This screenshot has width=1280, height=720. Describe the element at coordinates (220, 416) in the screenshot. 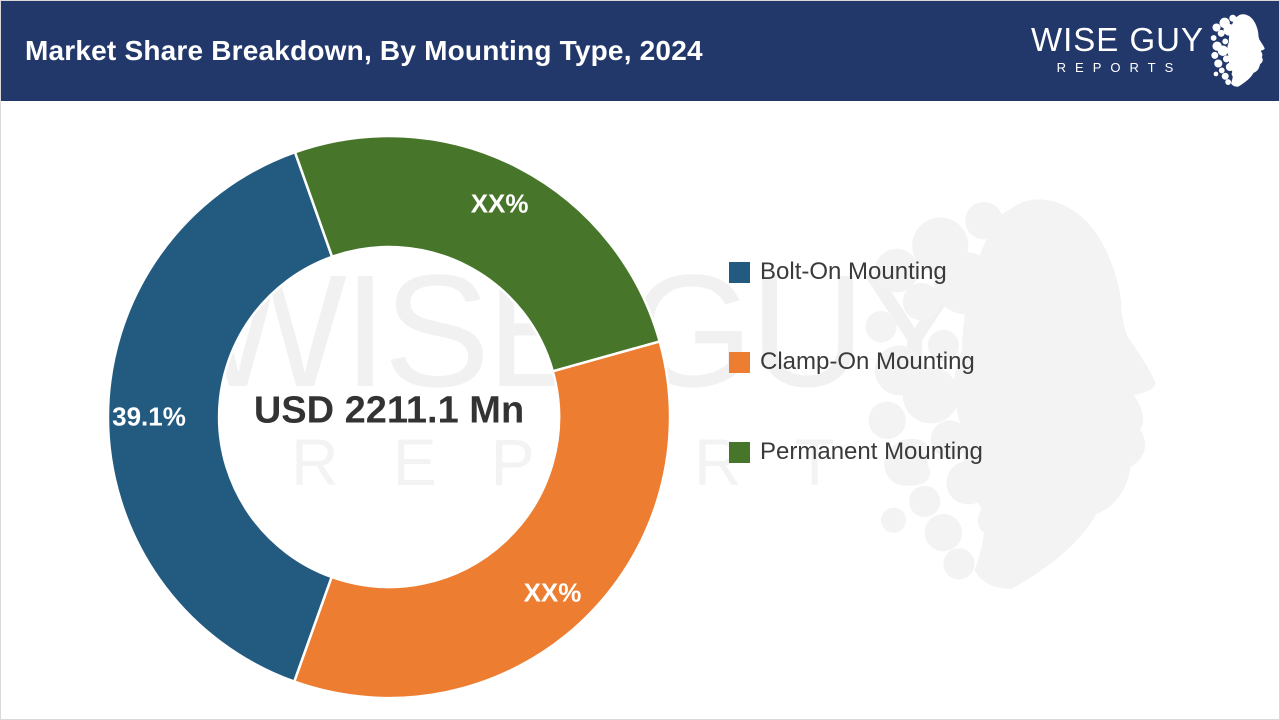

I see `donut-slice-bolt-on-mounting` at that location.